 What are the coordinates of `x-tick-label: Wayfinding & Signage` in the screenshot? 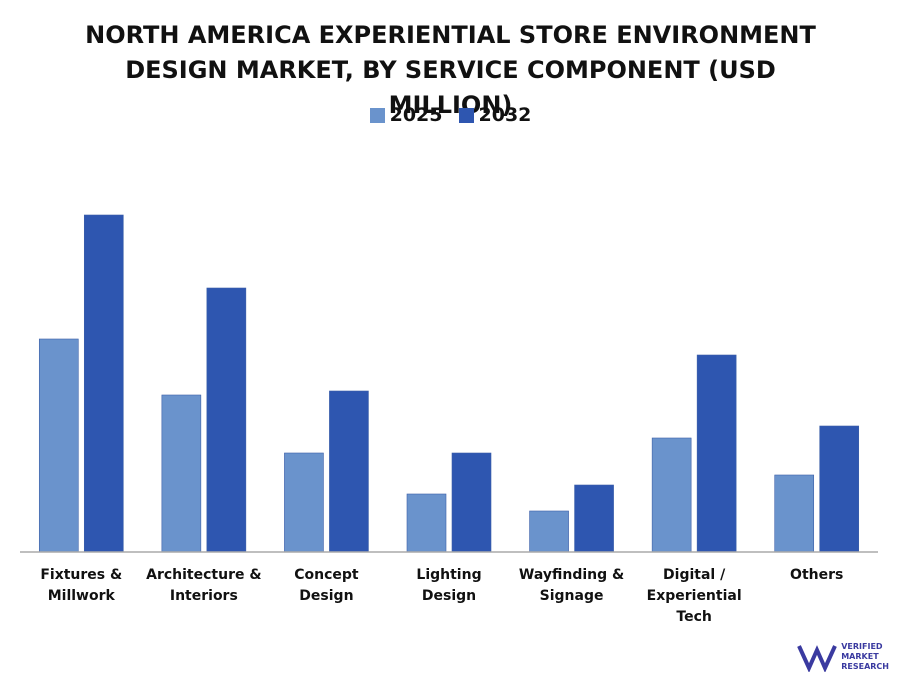 It's located at (571, 585).